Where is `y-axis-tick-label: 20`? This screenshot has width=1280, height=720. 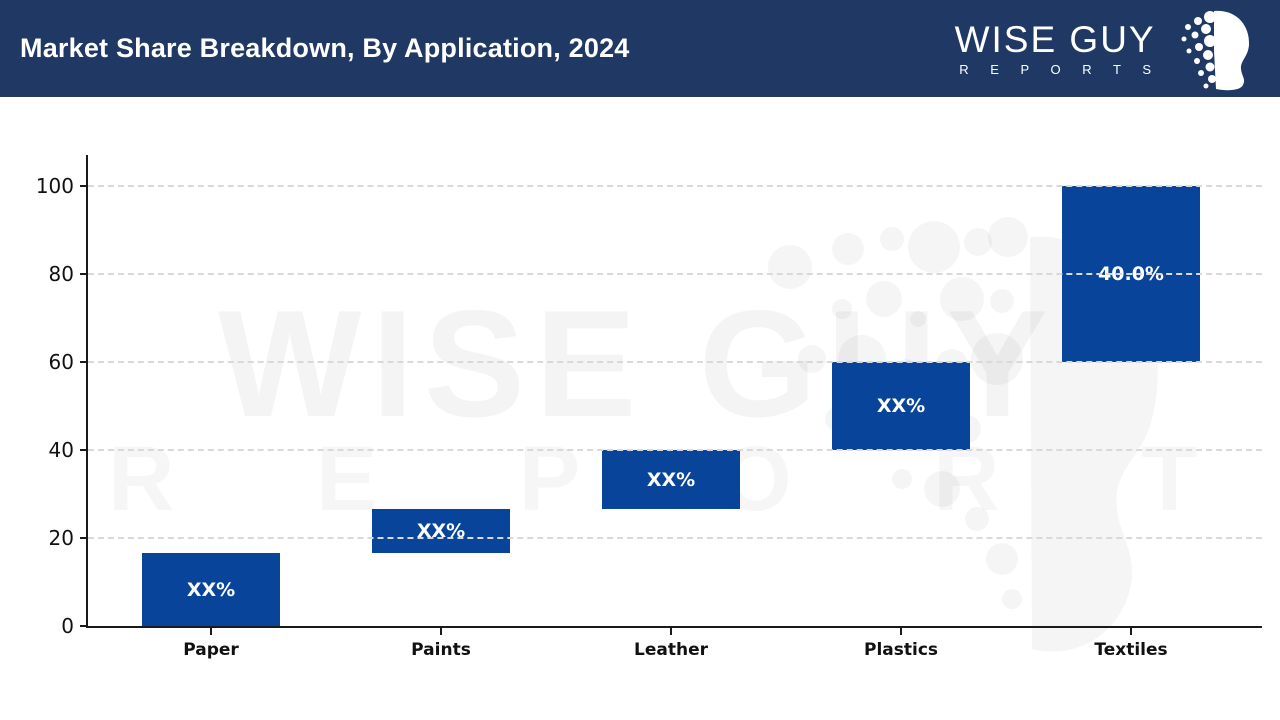 y-axis-tick-label: 20 is located at coordinates (61, 538).